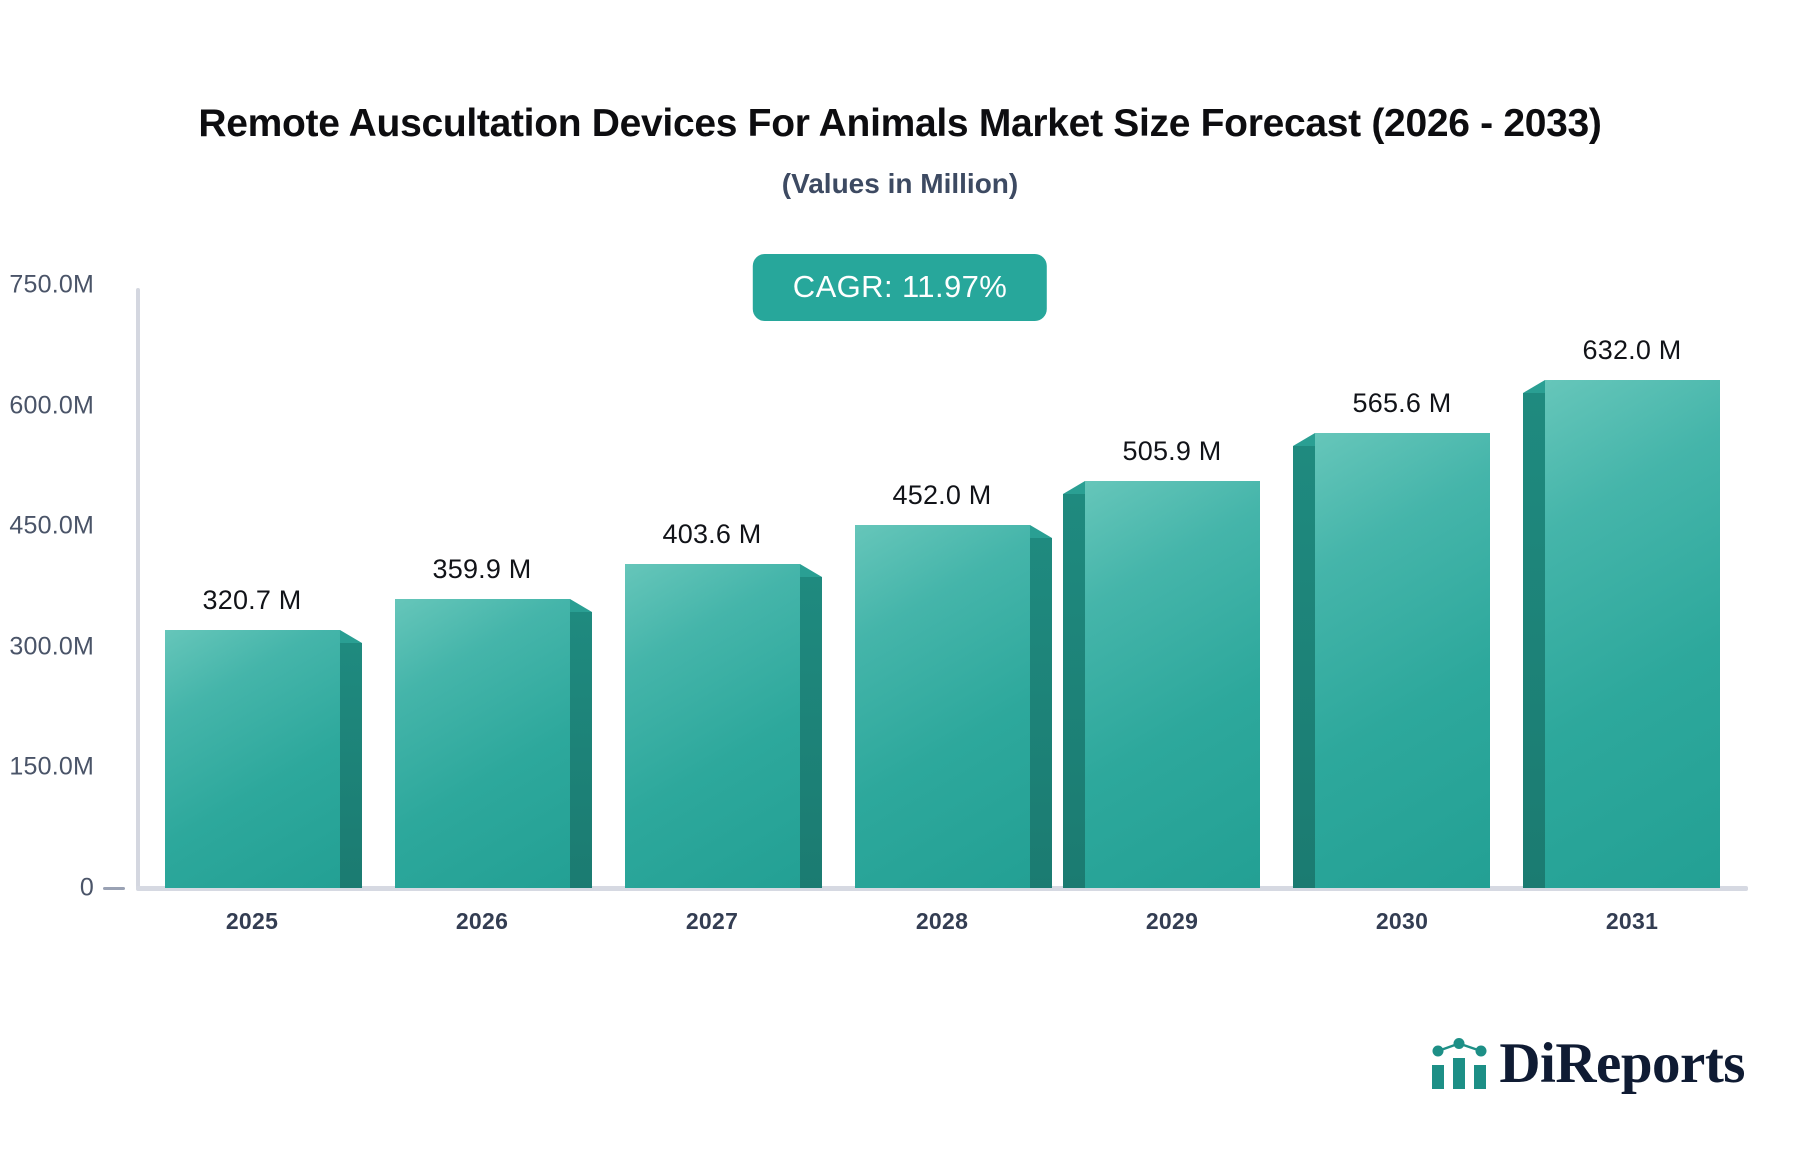 This screenshot has width=1800, height=1156. I want to click on bar-value-label: 320.7 M, so click(252, 600).